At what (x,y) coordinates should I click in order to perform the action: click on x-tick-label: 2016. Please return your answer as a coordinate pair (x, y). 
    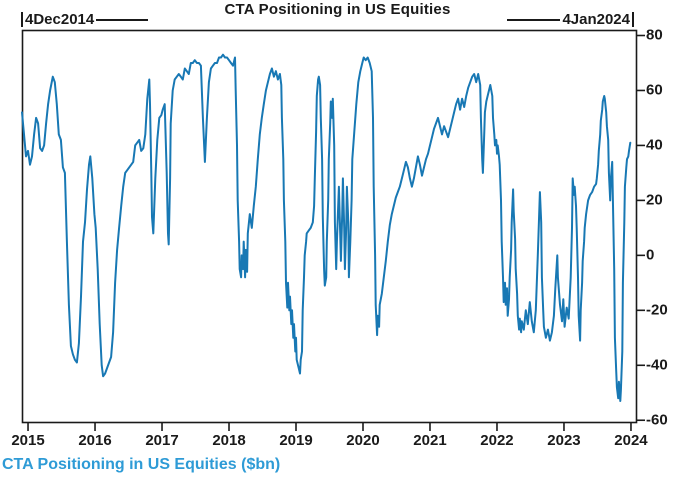
    Looking at the image, I should click on (95, 440).